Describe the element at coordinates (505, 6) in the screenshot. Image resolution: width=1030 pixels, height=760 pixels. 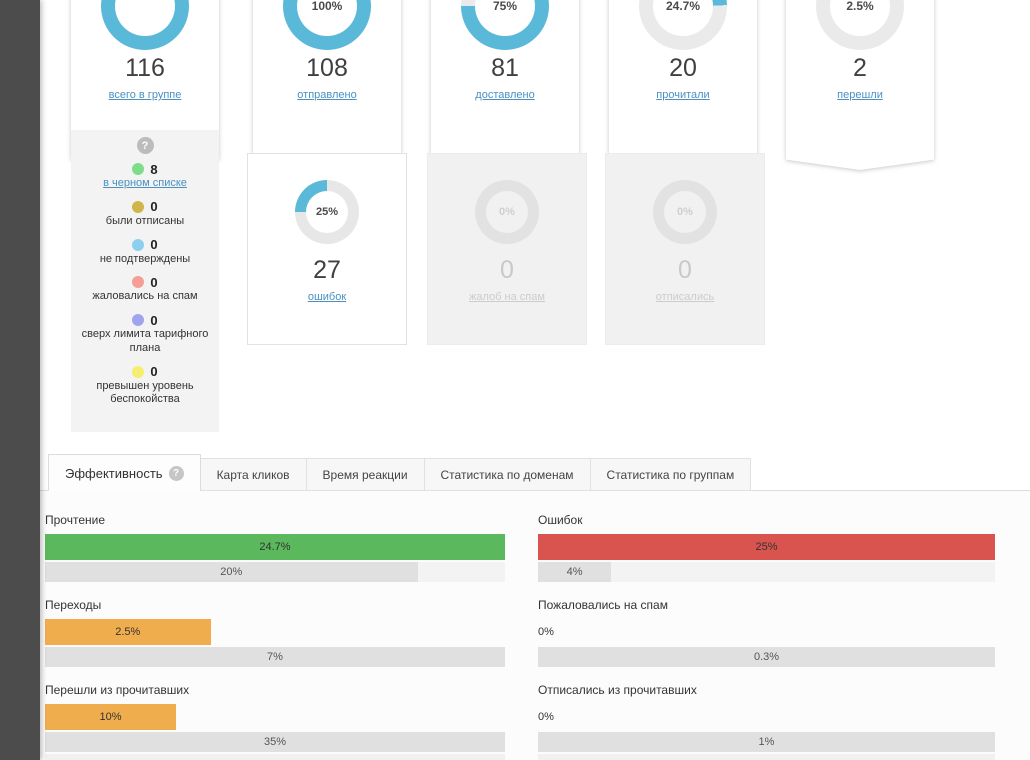
I see `donut-percent: 75%` at that location.